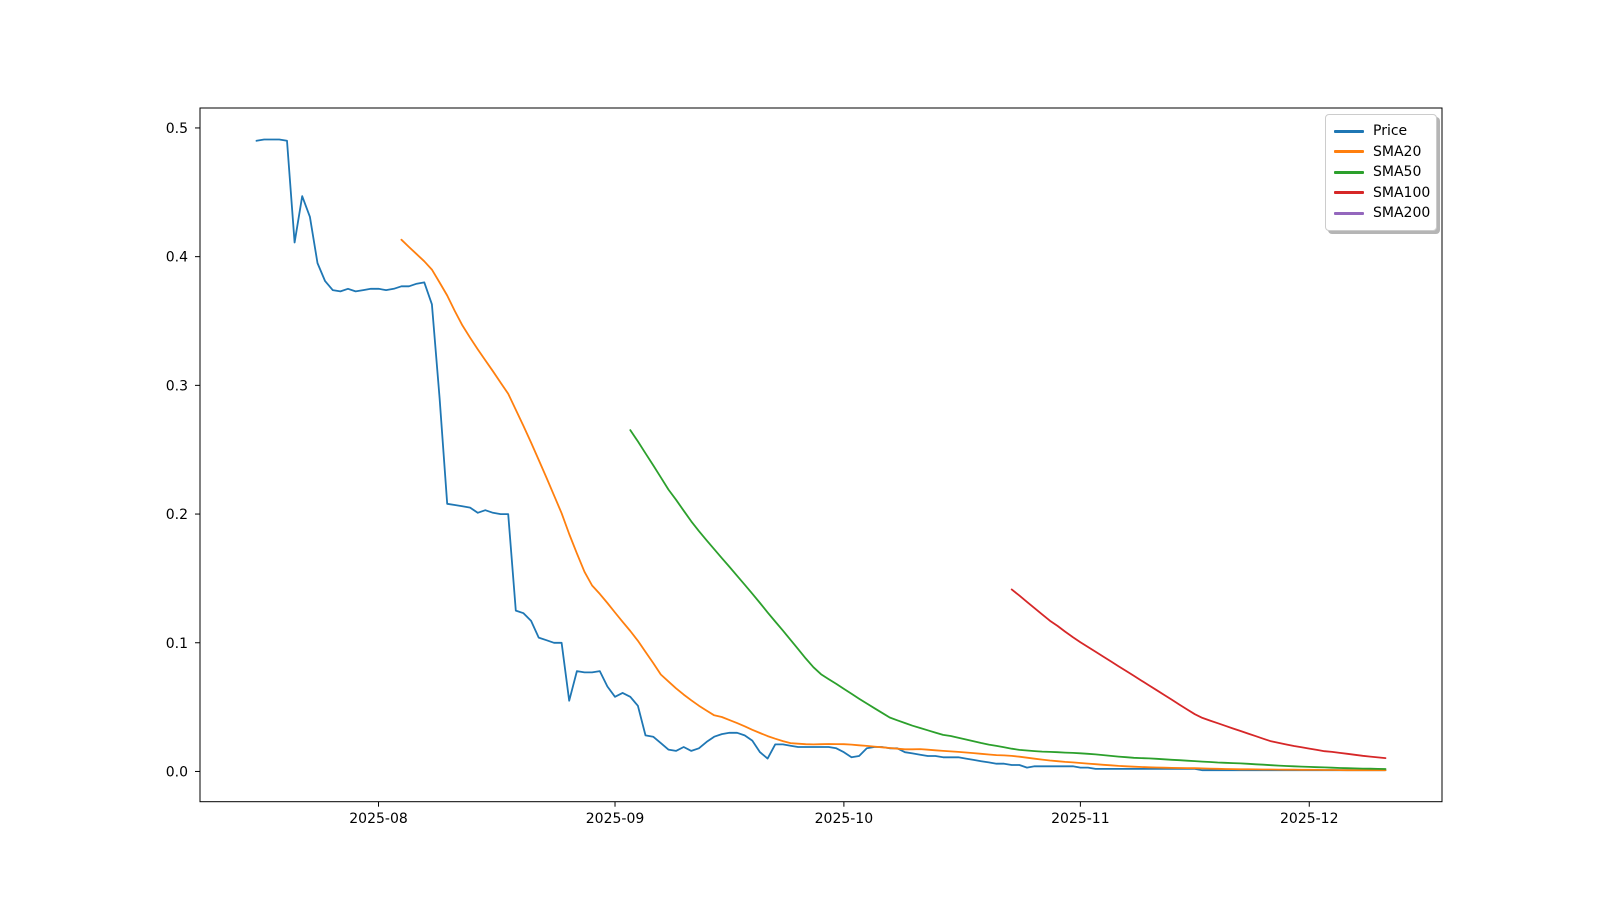 This screenshot has width=1600, height=900. Describe the element at coordinates (1080, 819) in the screenshot. I see `x-tick-label: 2025-11` at that location.